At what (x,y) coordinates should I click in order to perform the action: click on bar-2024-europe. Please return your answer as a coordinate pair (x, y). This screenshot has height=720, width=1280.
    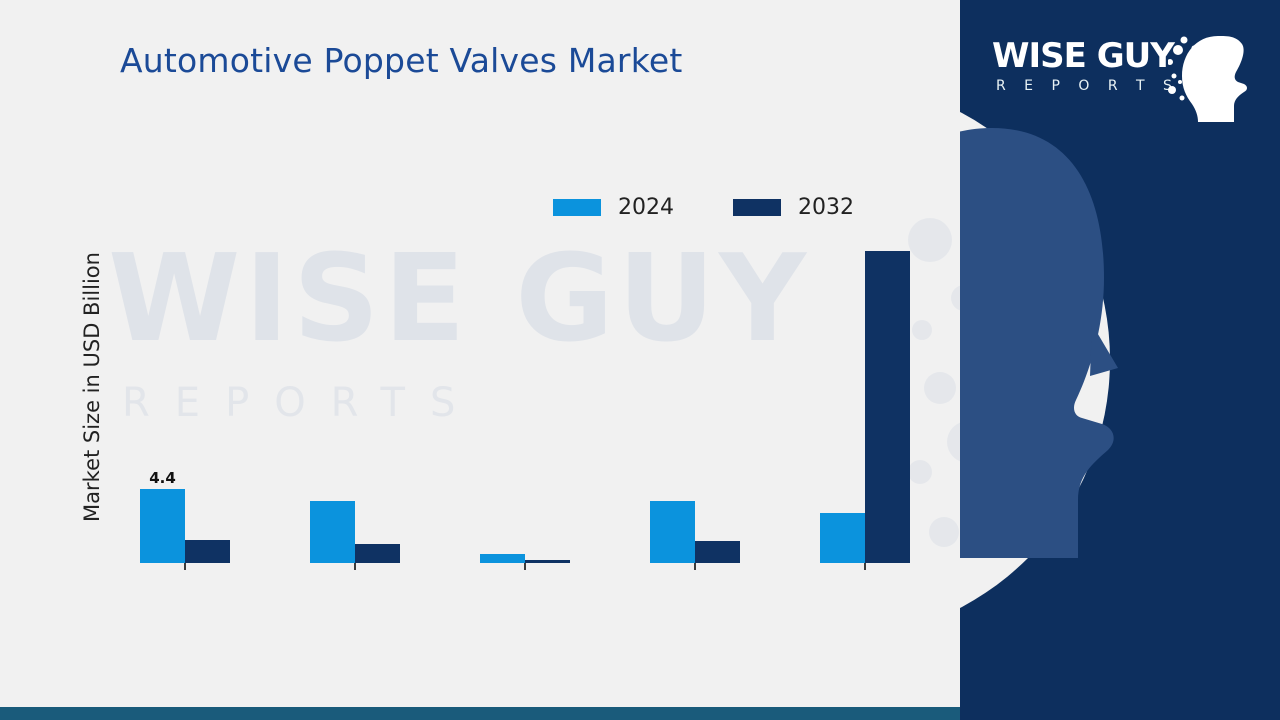
    Looking at the image, I should click on (332, 532).